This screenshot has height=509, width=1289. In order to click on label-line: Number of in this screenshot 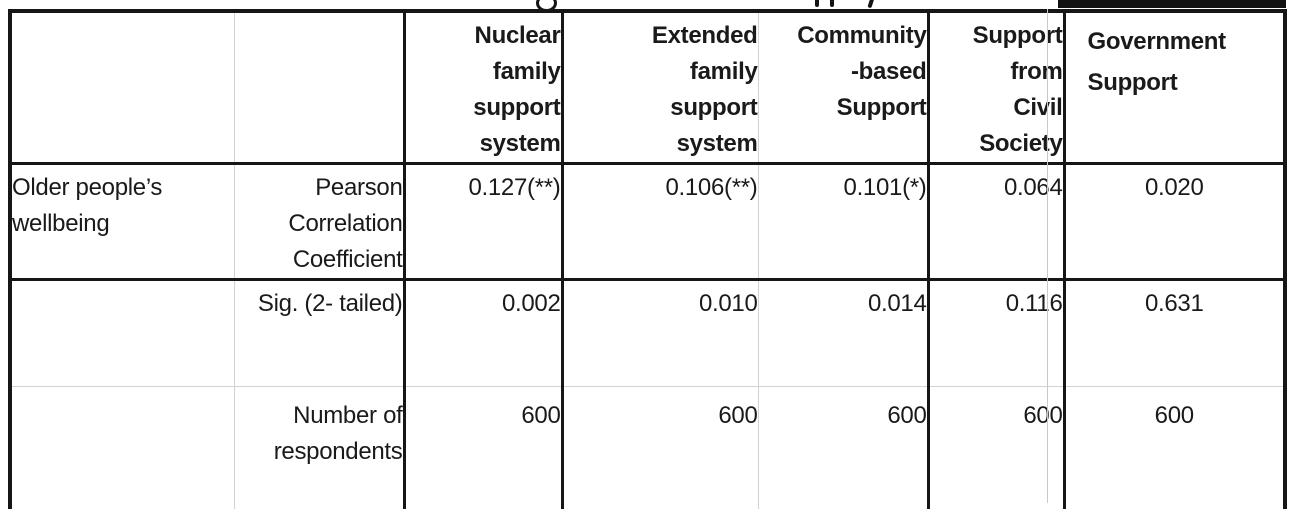, I will do `click(348, 415)`.